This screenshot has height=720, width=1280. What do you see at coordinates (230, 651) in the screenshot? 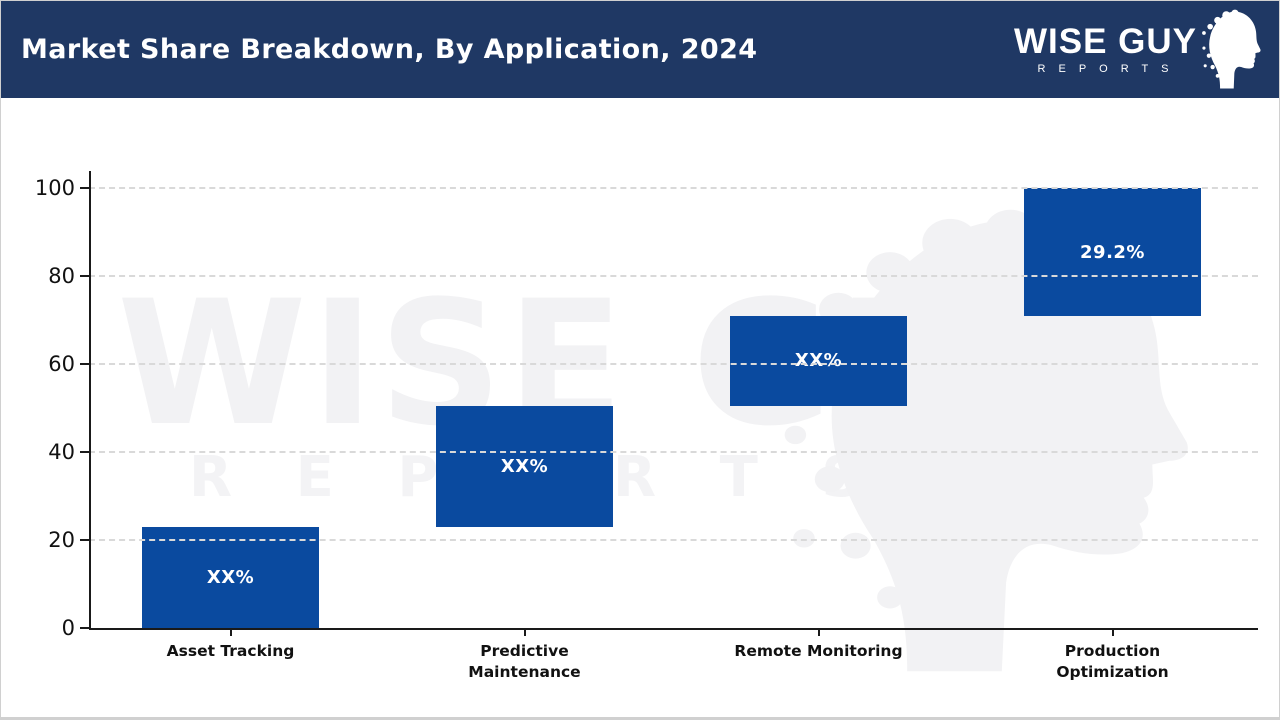
I see `x-axis-label: Asset Tracking` at bounding box center [230, 651].